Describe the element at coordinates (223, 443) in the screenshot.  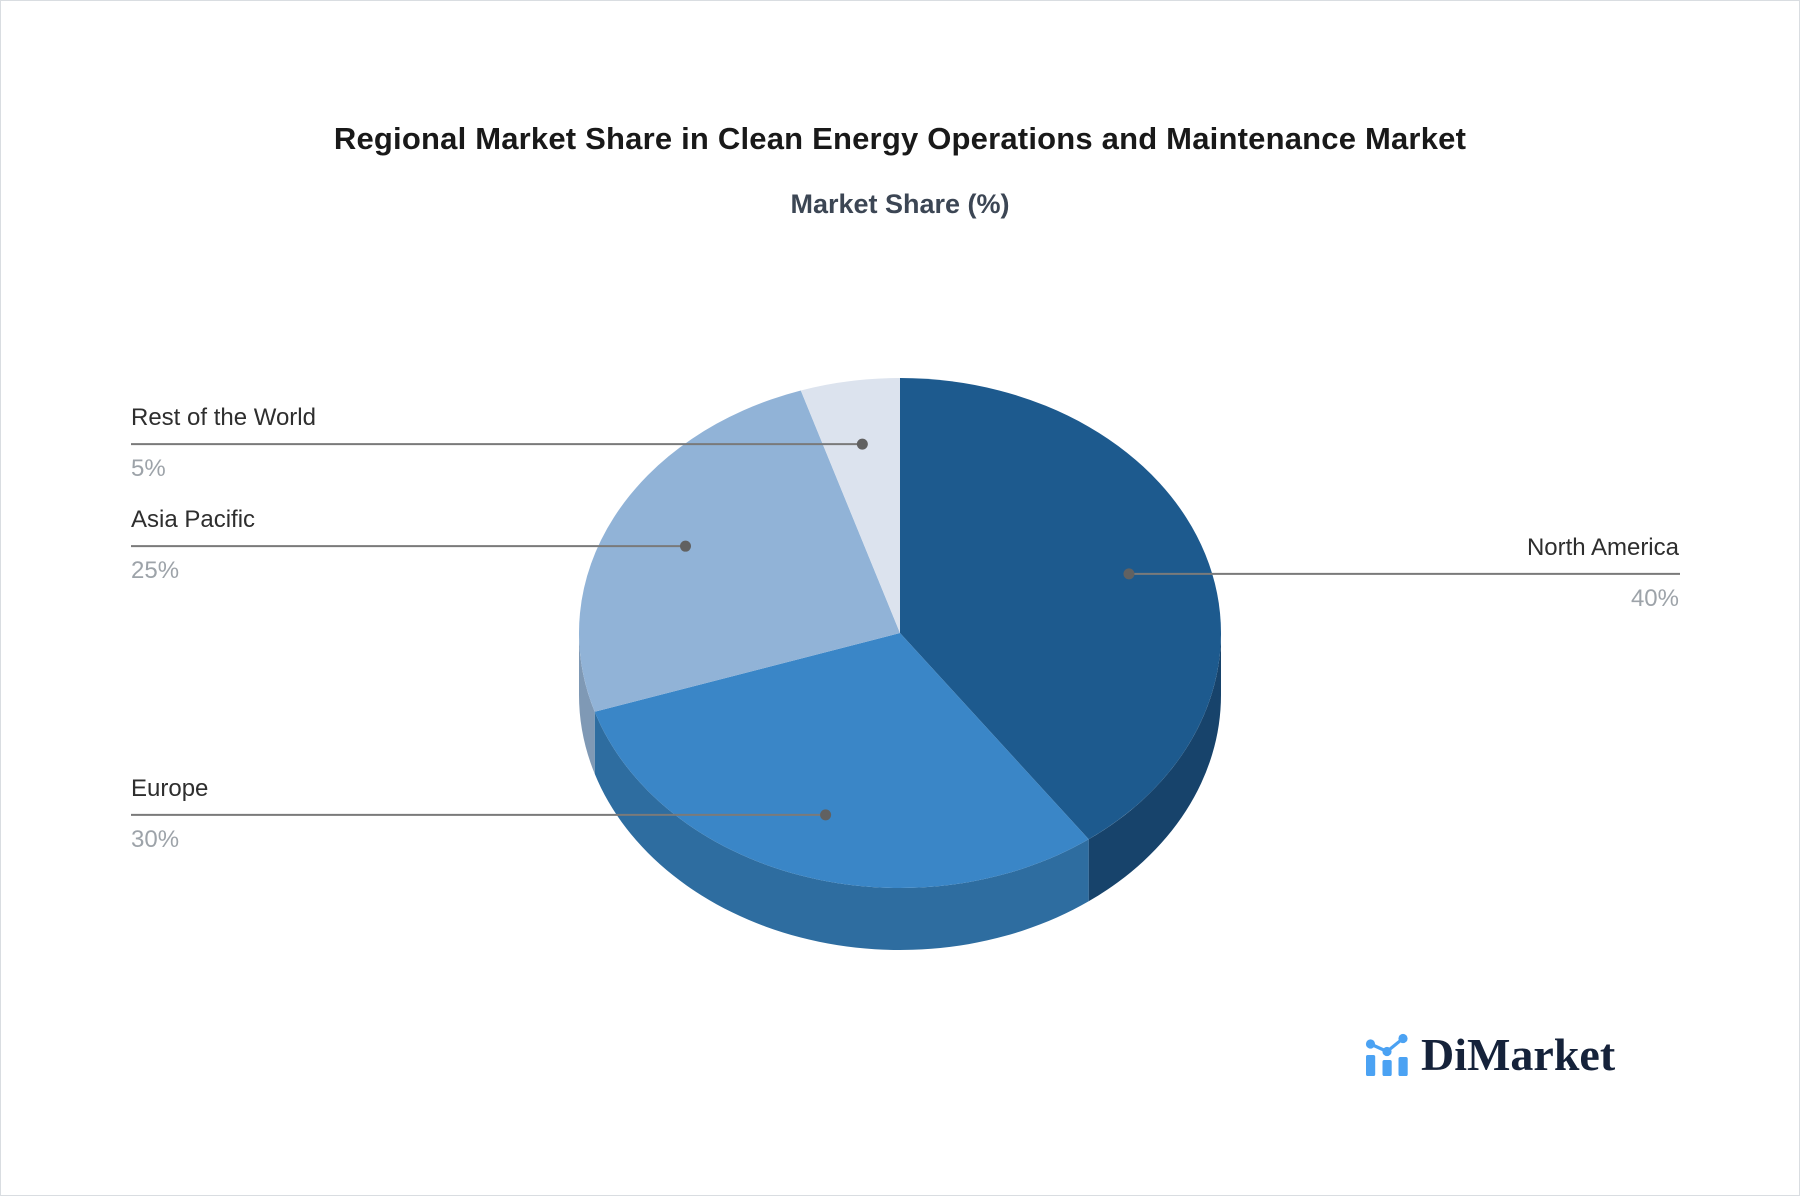
I see `label-rest-of-the-world: Rest of the World 5%` at that location.